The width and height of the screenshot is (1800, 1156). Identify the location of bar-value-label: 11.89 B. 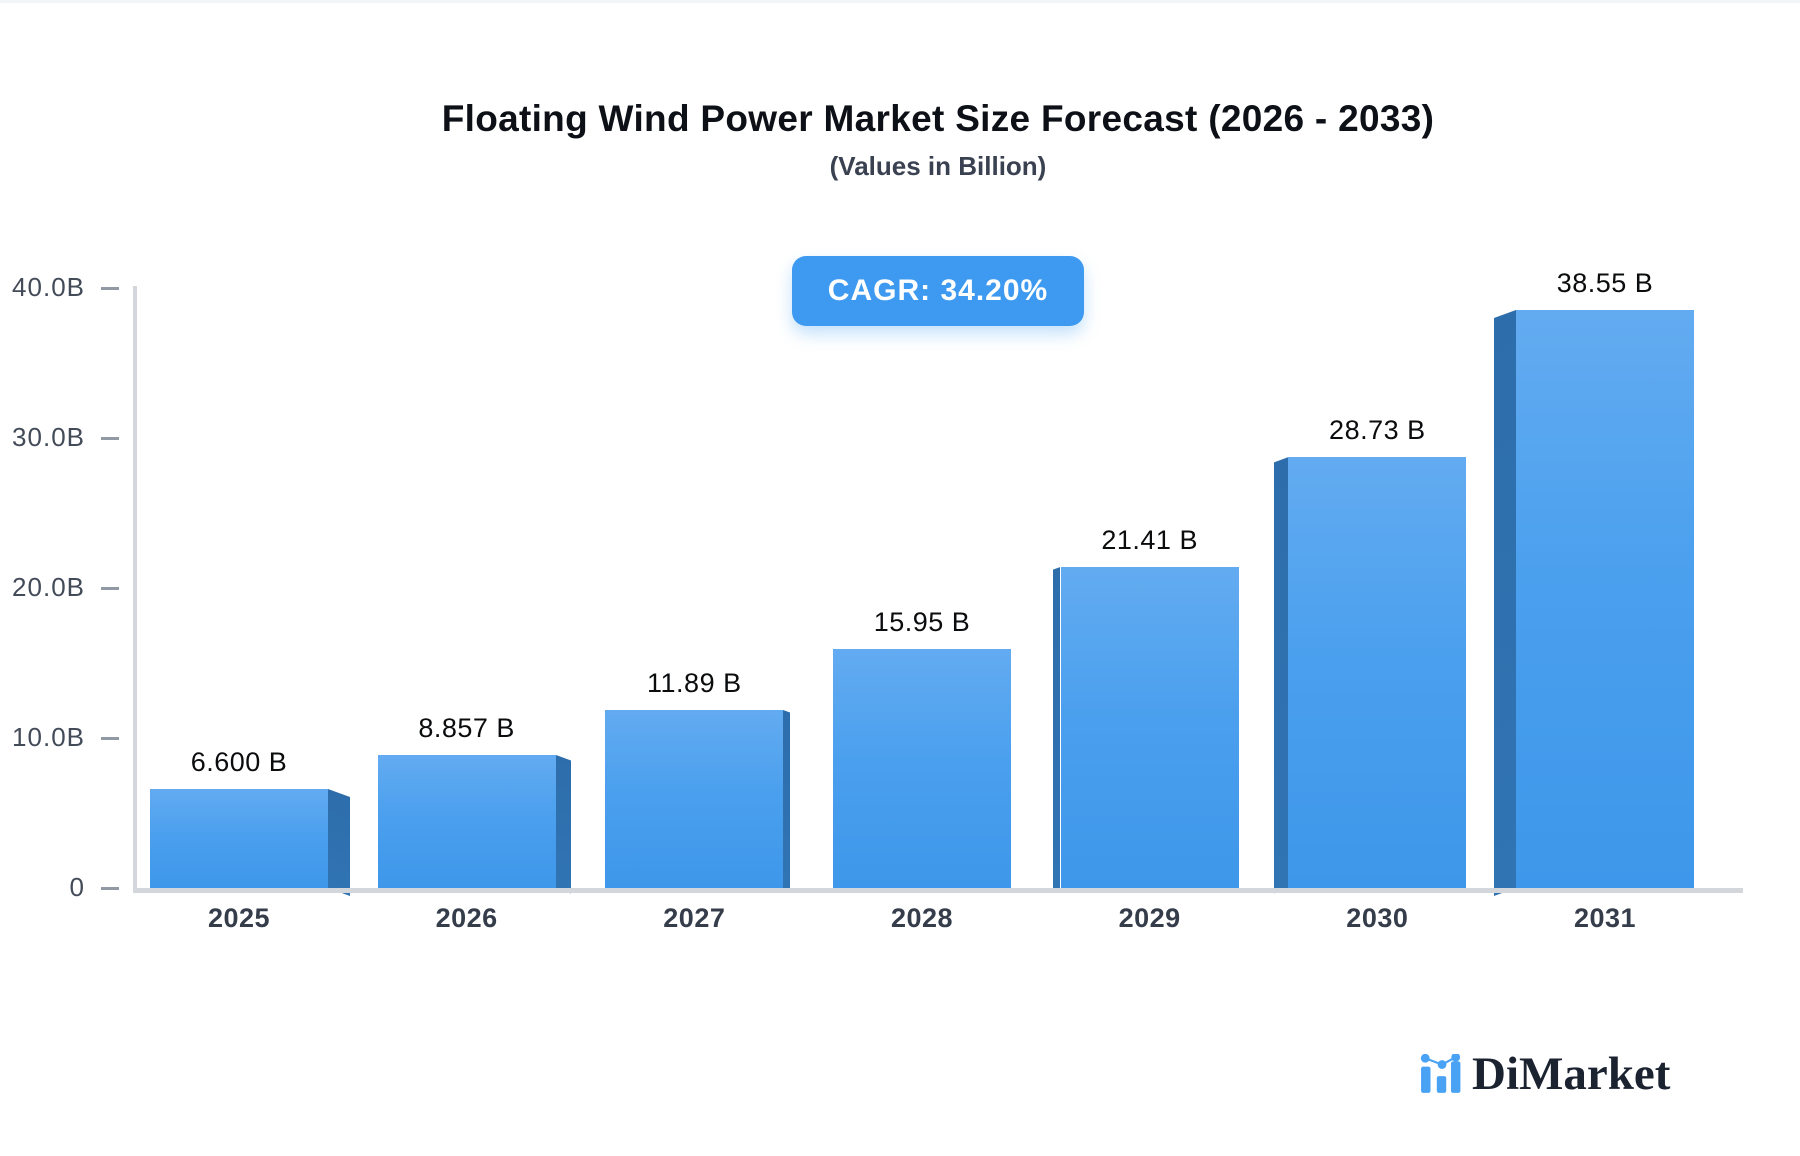
(694, 682).